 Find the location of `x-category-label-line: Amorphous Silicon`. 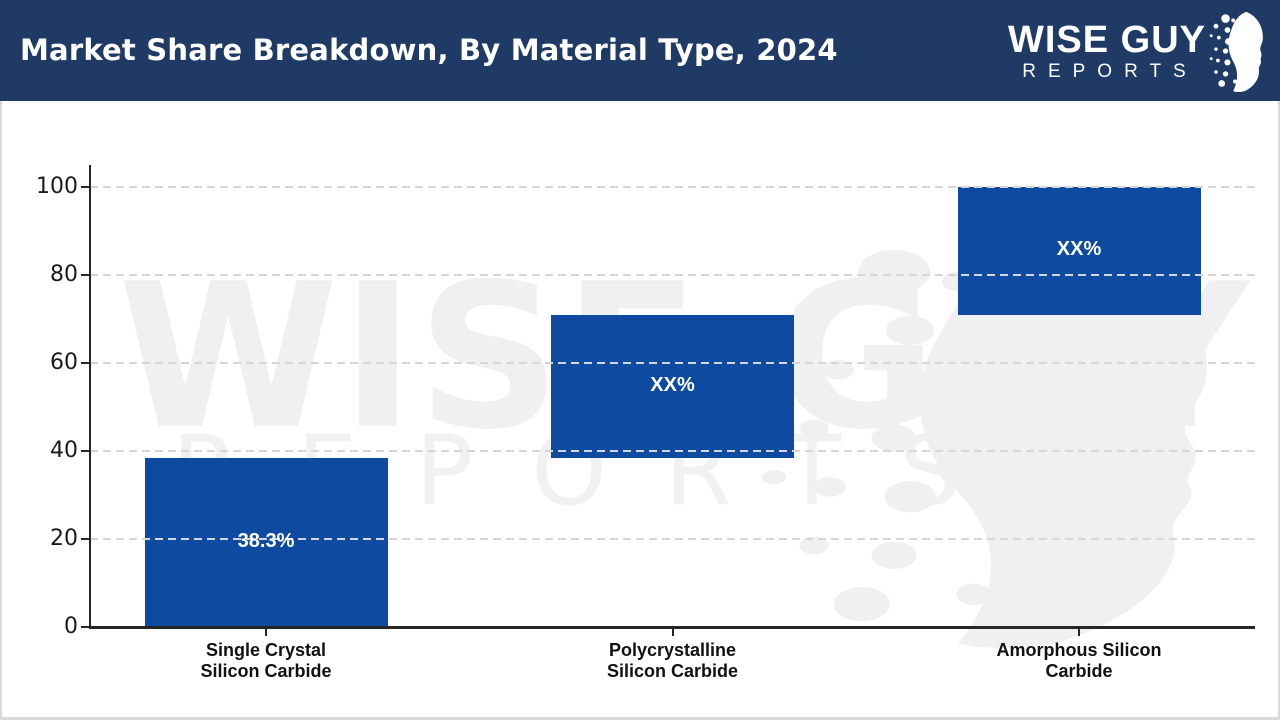

x-category-label-line: Amorphous Silicon is located at coordinates (1079, 650).